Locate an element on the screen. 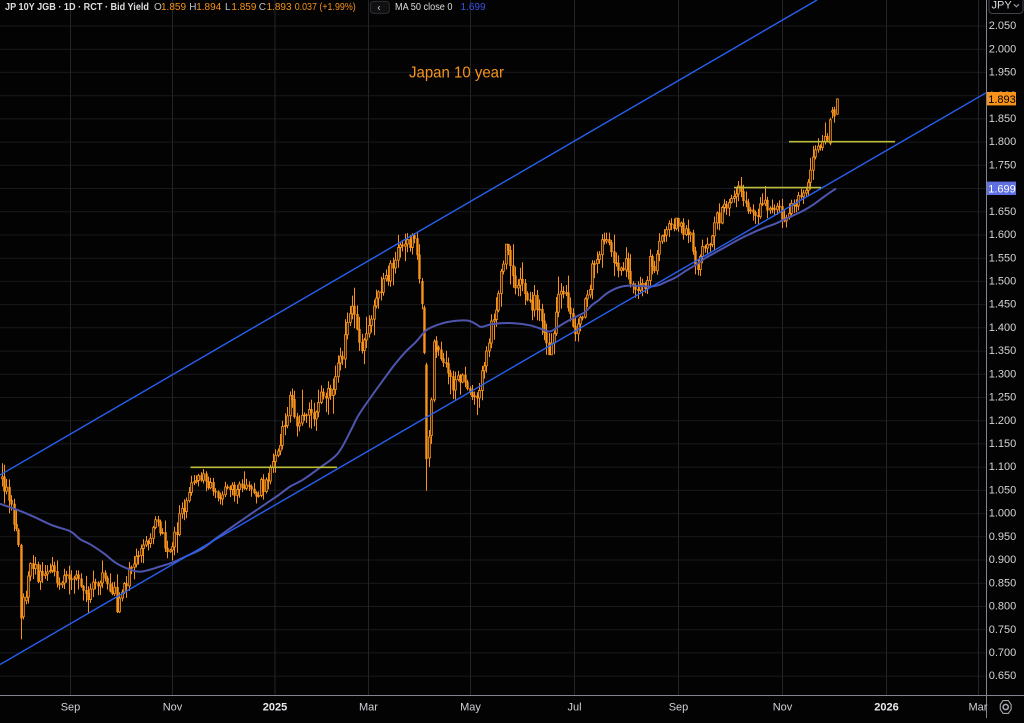  svg-text: 1.350 is located at coordinates (1003, 351).